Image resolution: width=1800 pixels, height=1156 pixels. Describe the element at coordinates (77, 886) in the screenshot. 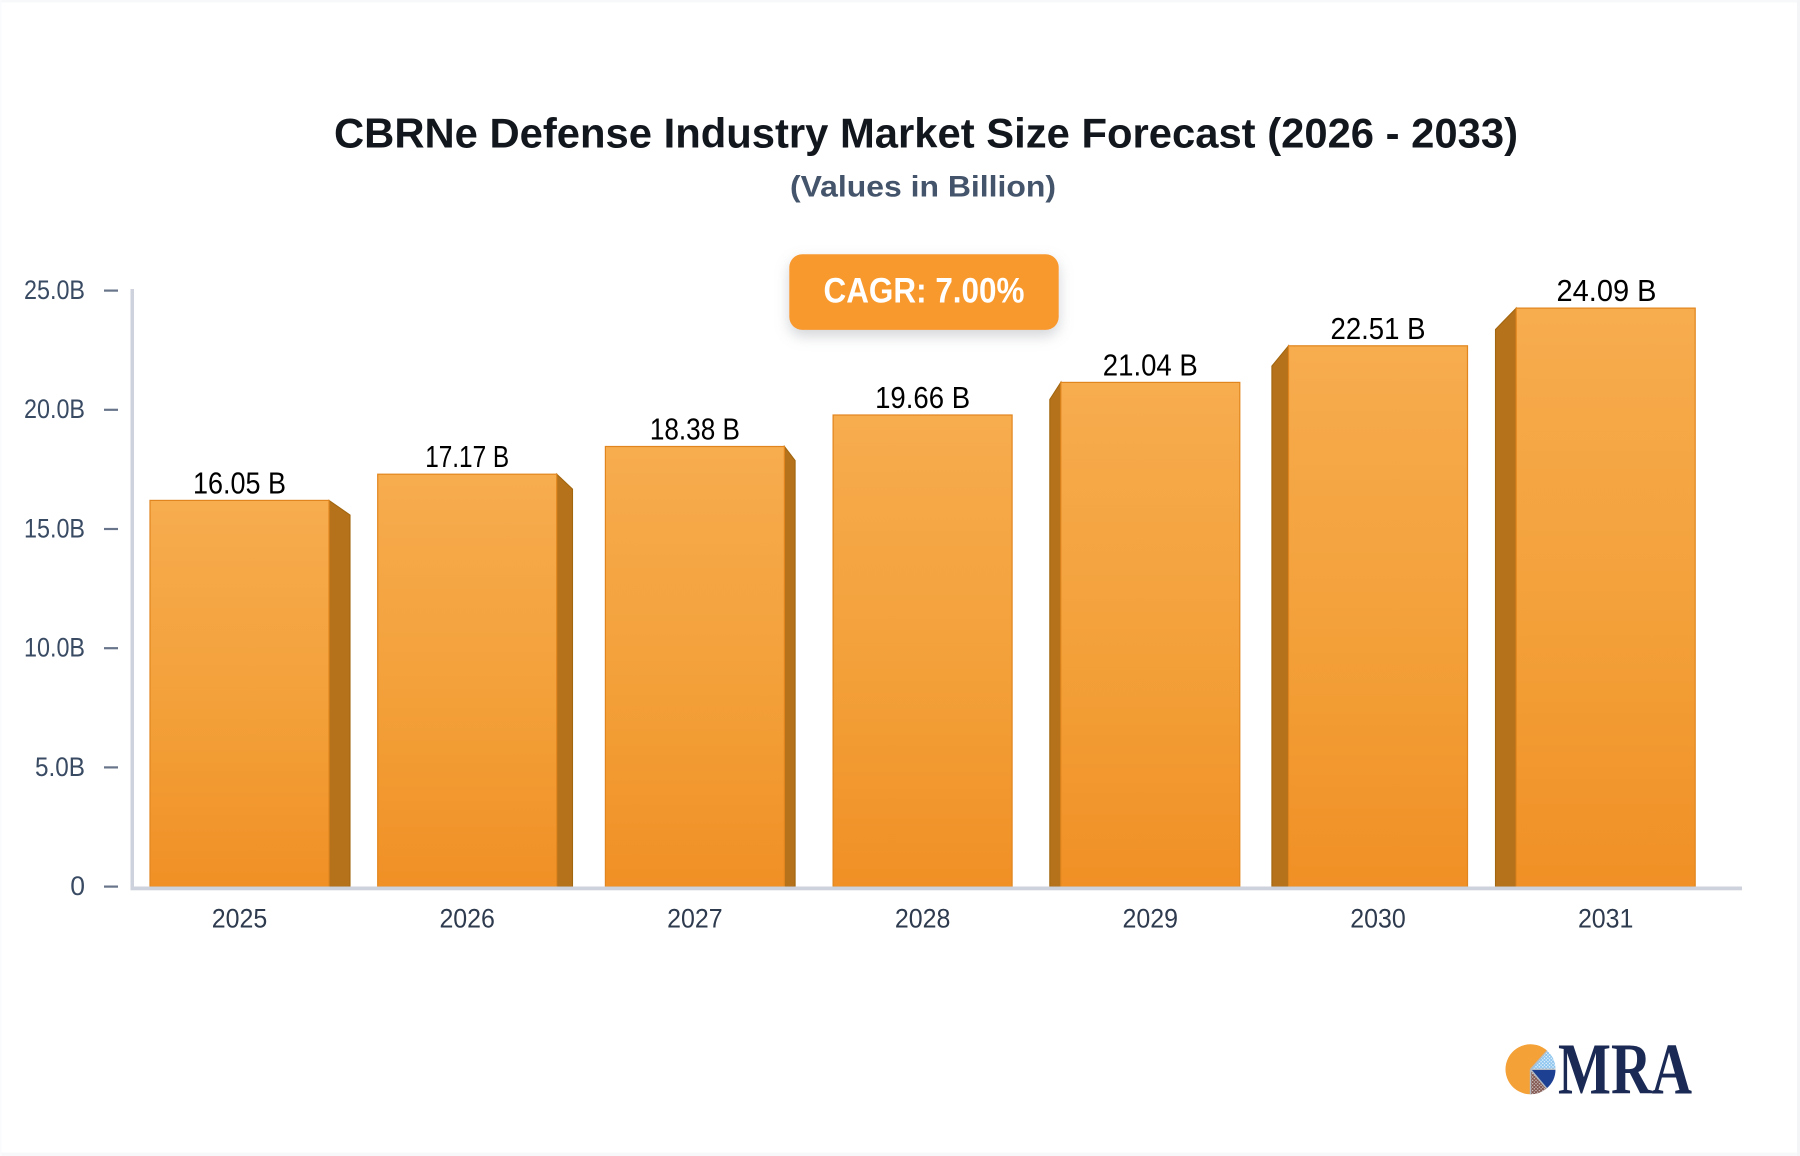

I see `svg-text: 0` at that location.